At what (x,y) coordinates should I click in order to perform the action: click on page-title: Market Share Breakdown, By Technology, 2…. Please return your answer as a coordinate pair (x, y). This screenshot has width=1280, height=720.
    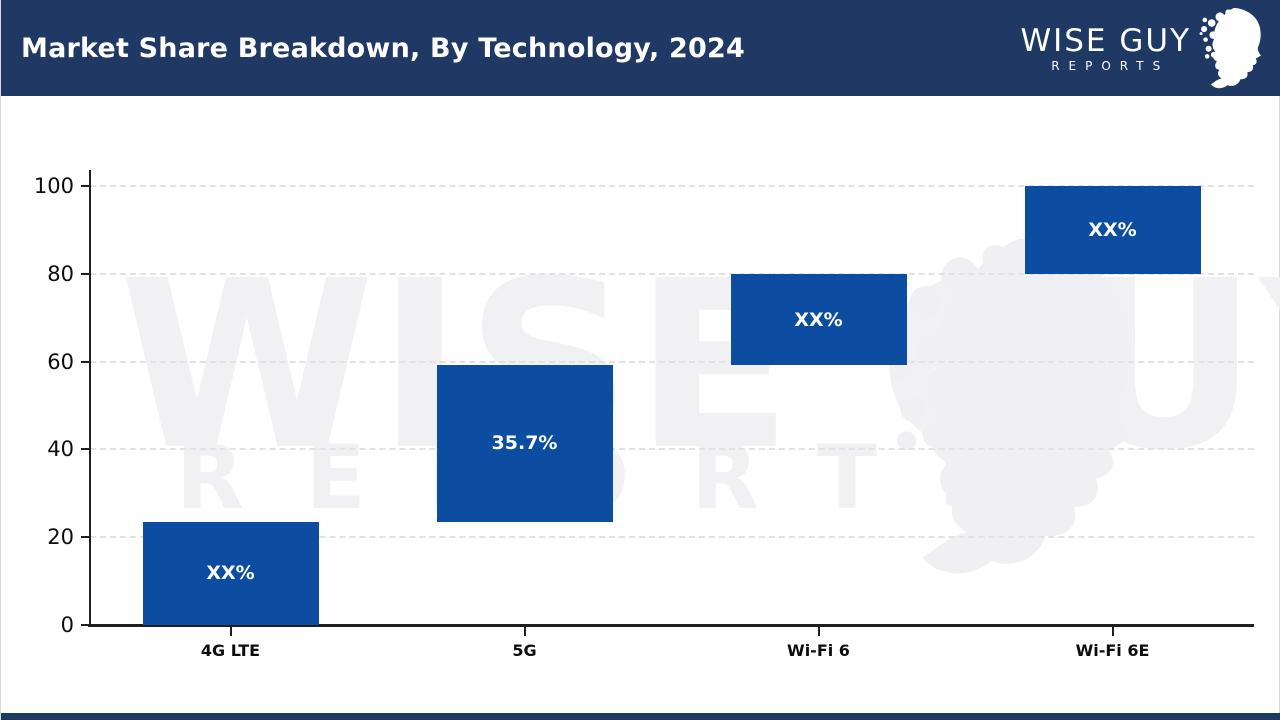
    Looking at the image, I should click on (383, 48).